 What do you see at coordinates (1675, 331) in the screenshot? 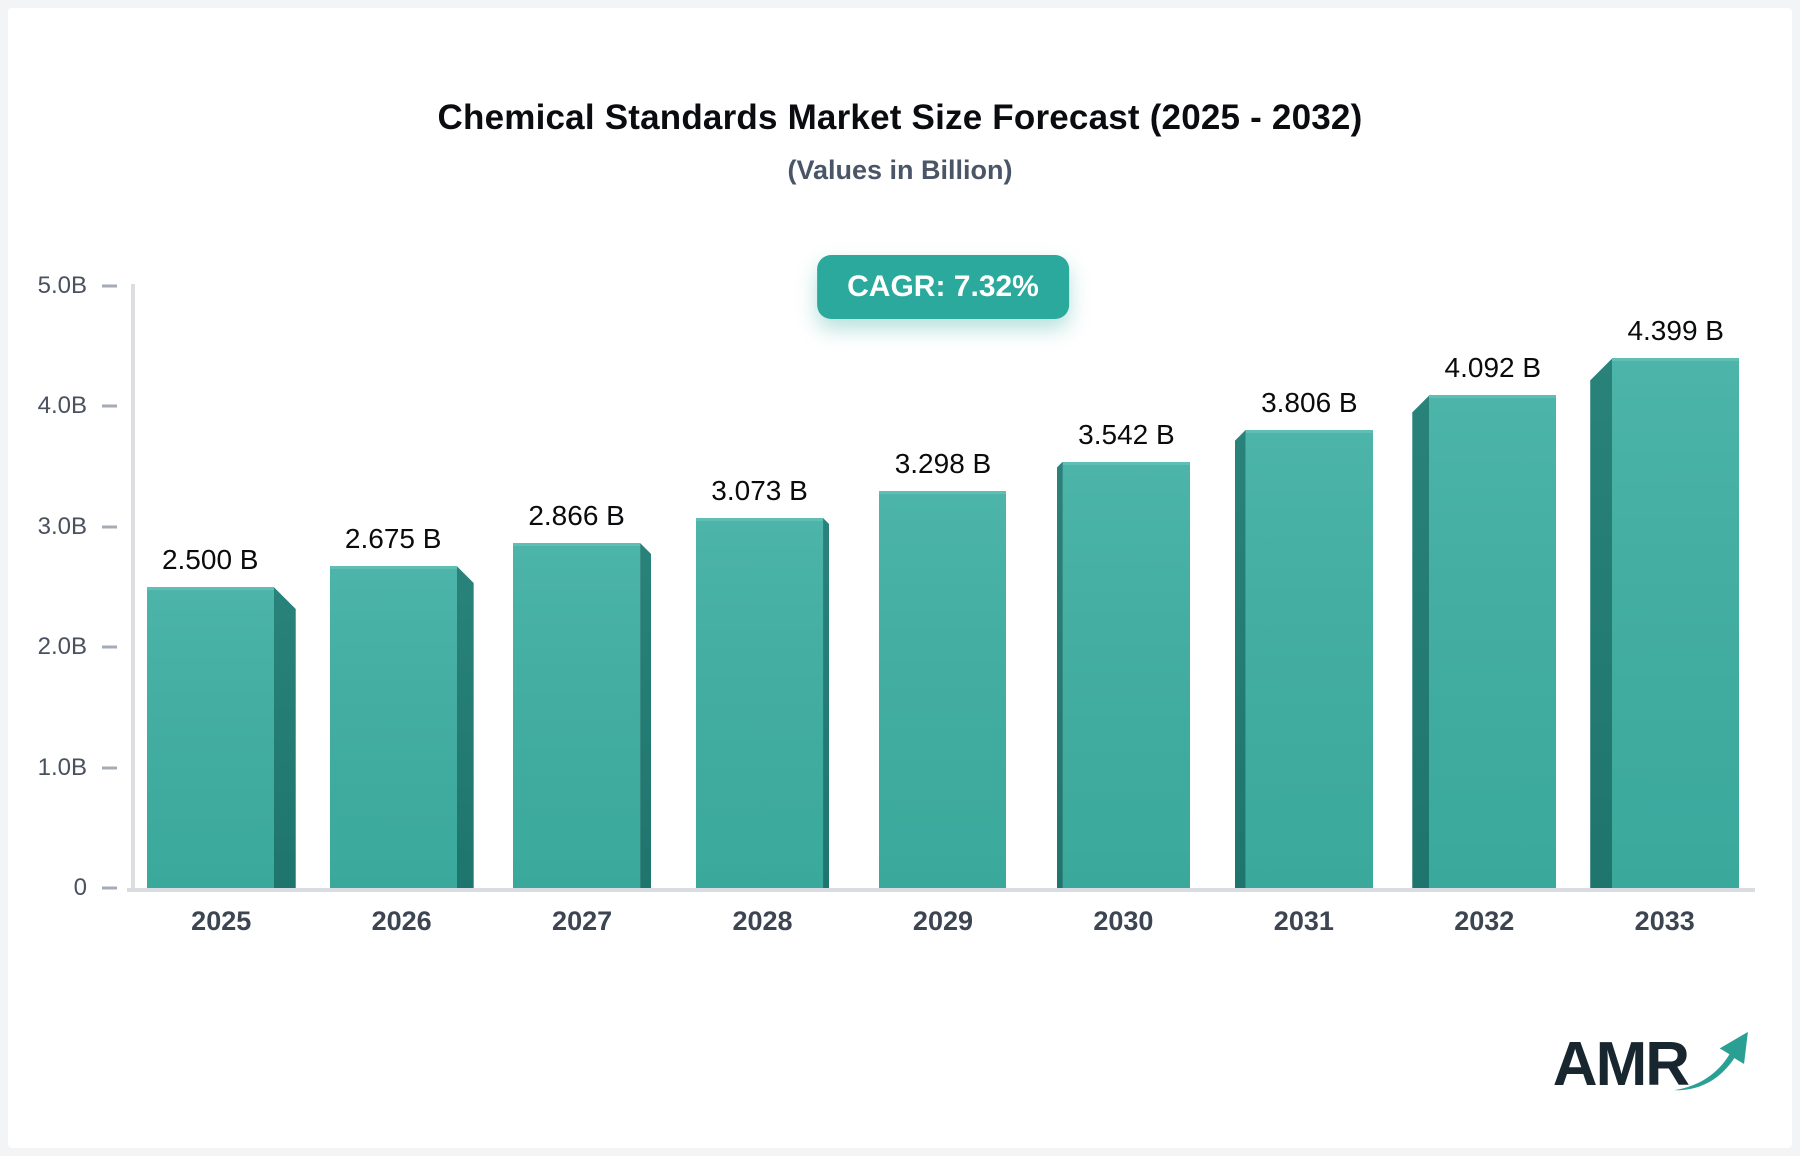
I see `bar-value-label: 4.399 B` at bounding box center [1675, 331].